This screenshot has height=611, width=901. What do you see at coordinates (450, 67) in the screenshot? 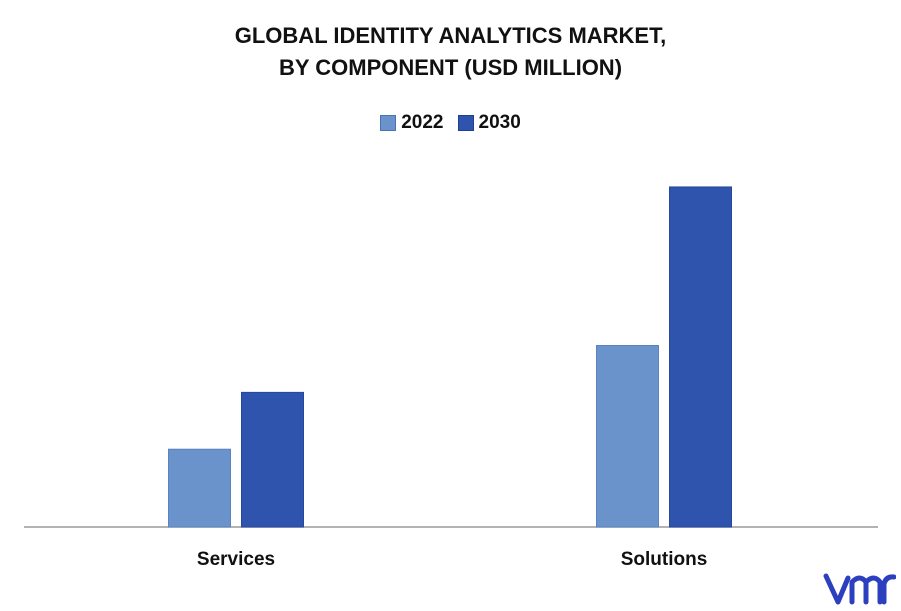
I see `chart-title-line-2: BY COMPONENT (USD MILLION)` at bounding box center [450, 67].